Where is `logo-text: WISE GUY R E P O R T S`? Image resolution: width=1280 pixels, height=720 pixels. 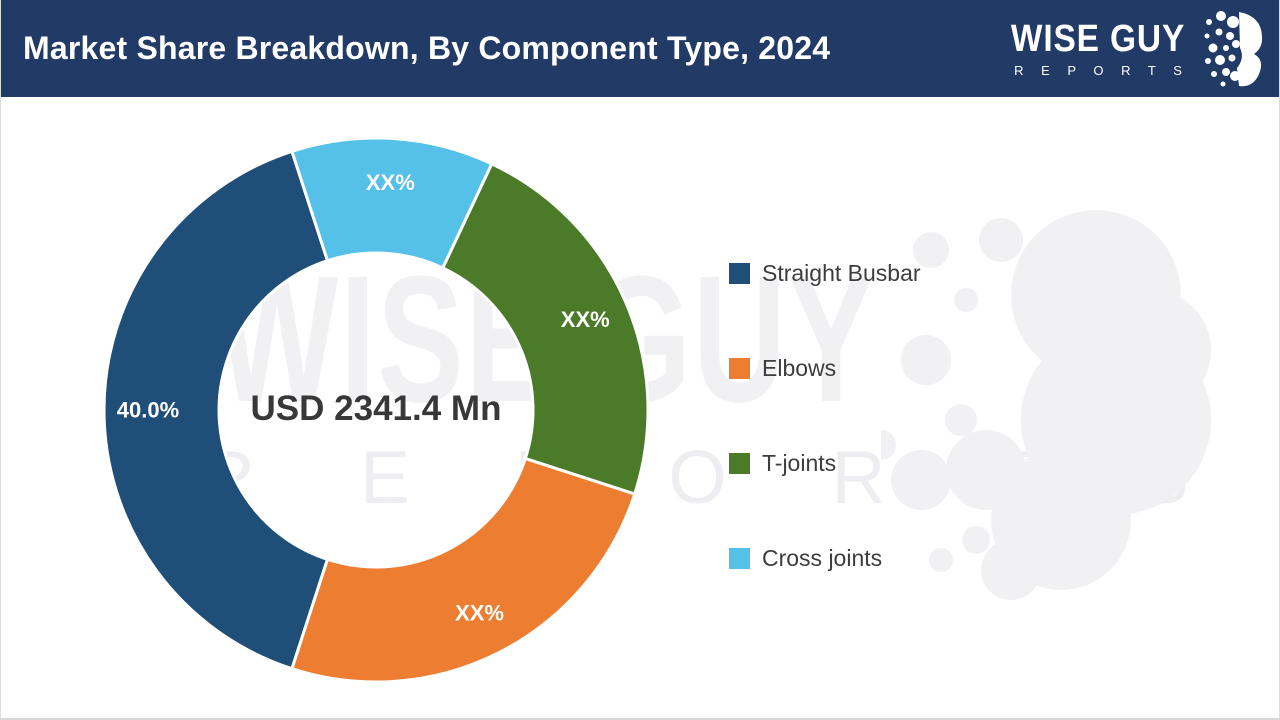
logo-text: WISE GUY R E P O R T S is located at coordinates (1098, 48).